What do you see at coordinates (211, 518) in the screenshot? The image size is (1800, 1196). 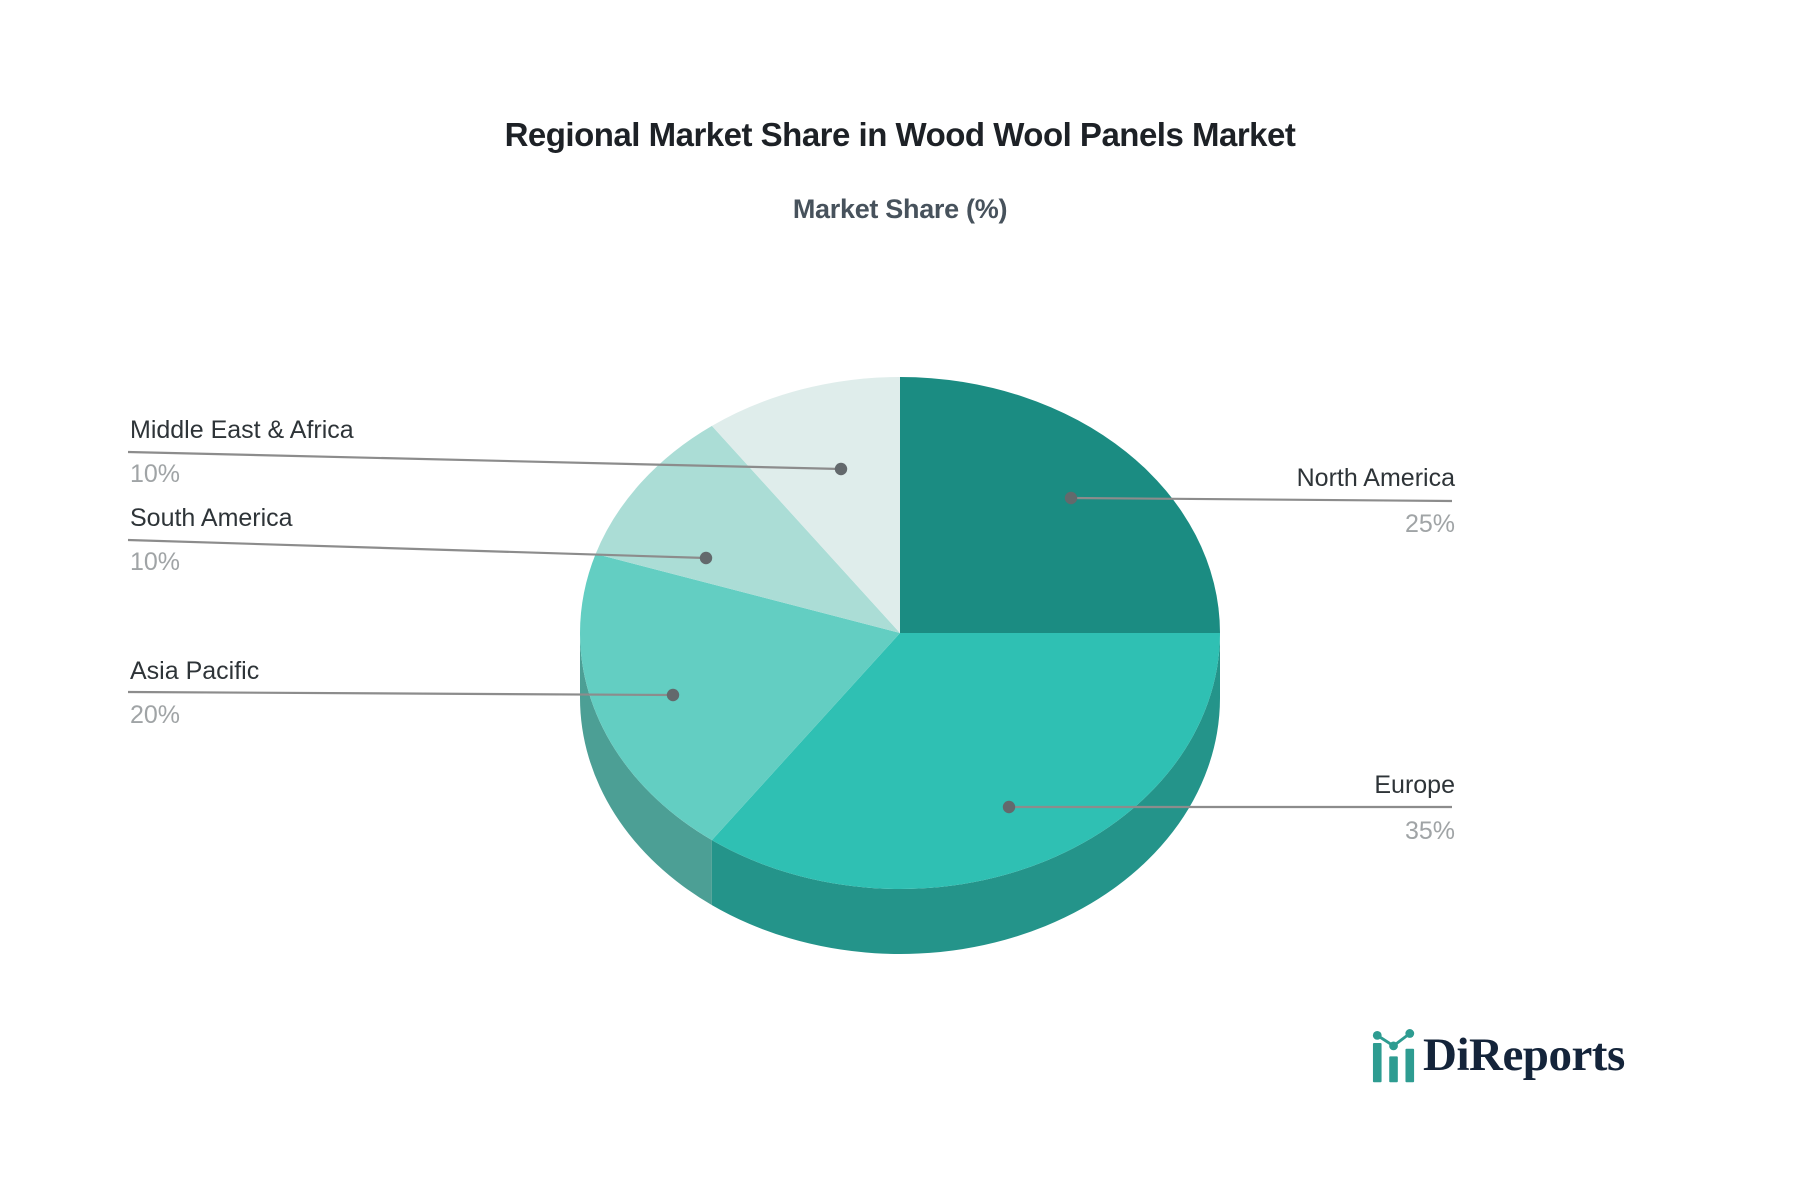 I see `slice-label-south-america: South America` at bounding box center [211, 518].